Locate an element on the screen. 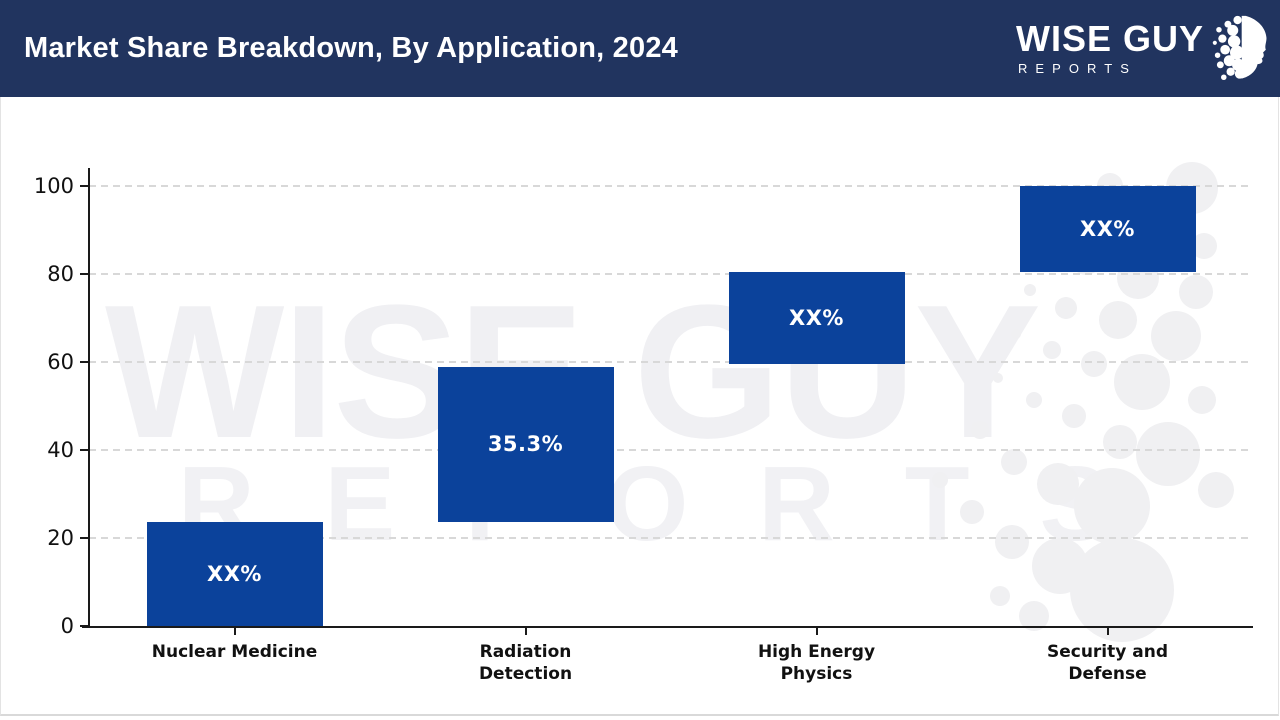 This screenshot has width=1280, height=720. watermark-tagline-text: REPORTS is located at coordinates (679, 504).